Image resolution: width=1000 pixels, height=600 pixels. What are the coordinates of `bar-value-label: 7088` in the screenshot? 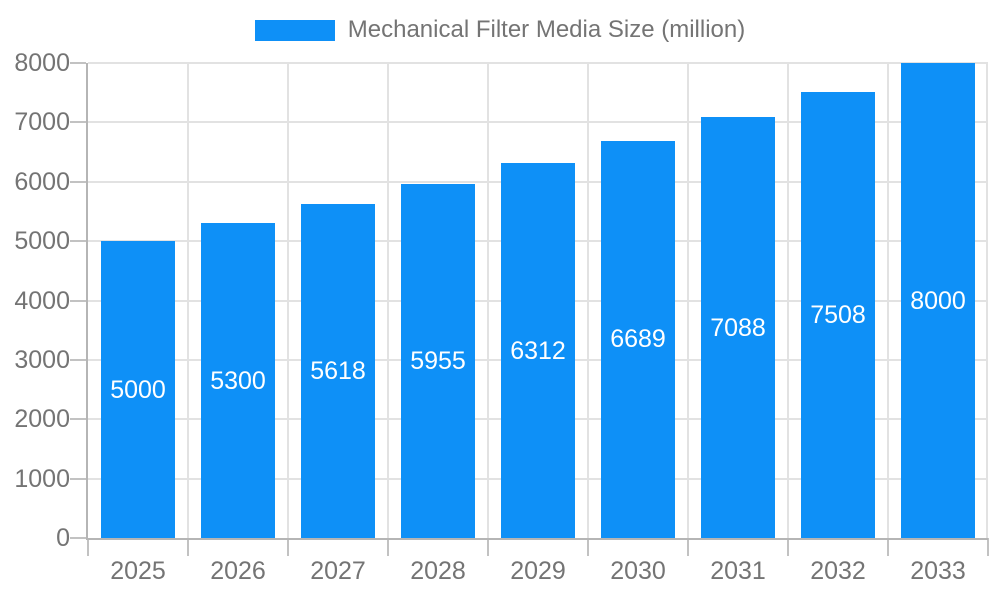 It's located at (738, 327).